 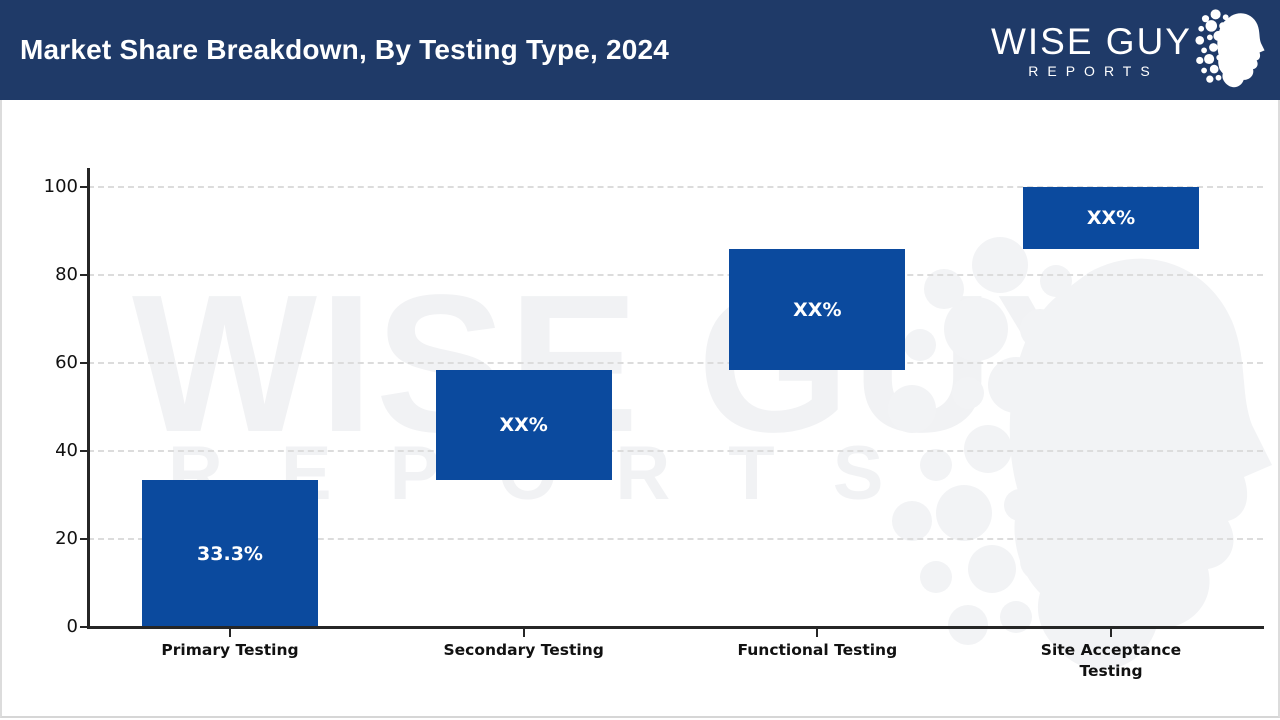 What do you see at coordinates (72, 626) in the screenshot?
I see `y-tick-label-0: 0` at bounding box center [72, 626].